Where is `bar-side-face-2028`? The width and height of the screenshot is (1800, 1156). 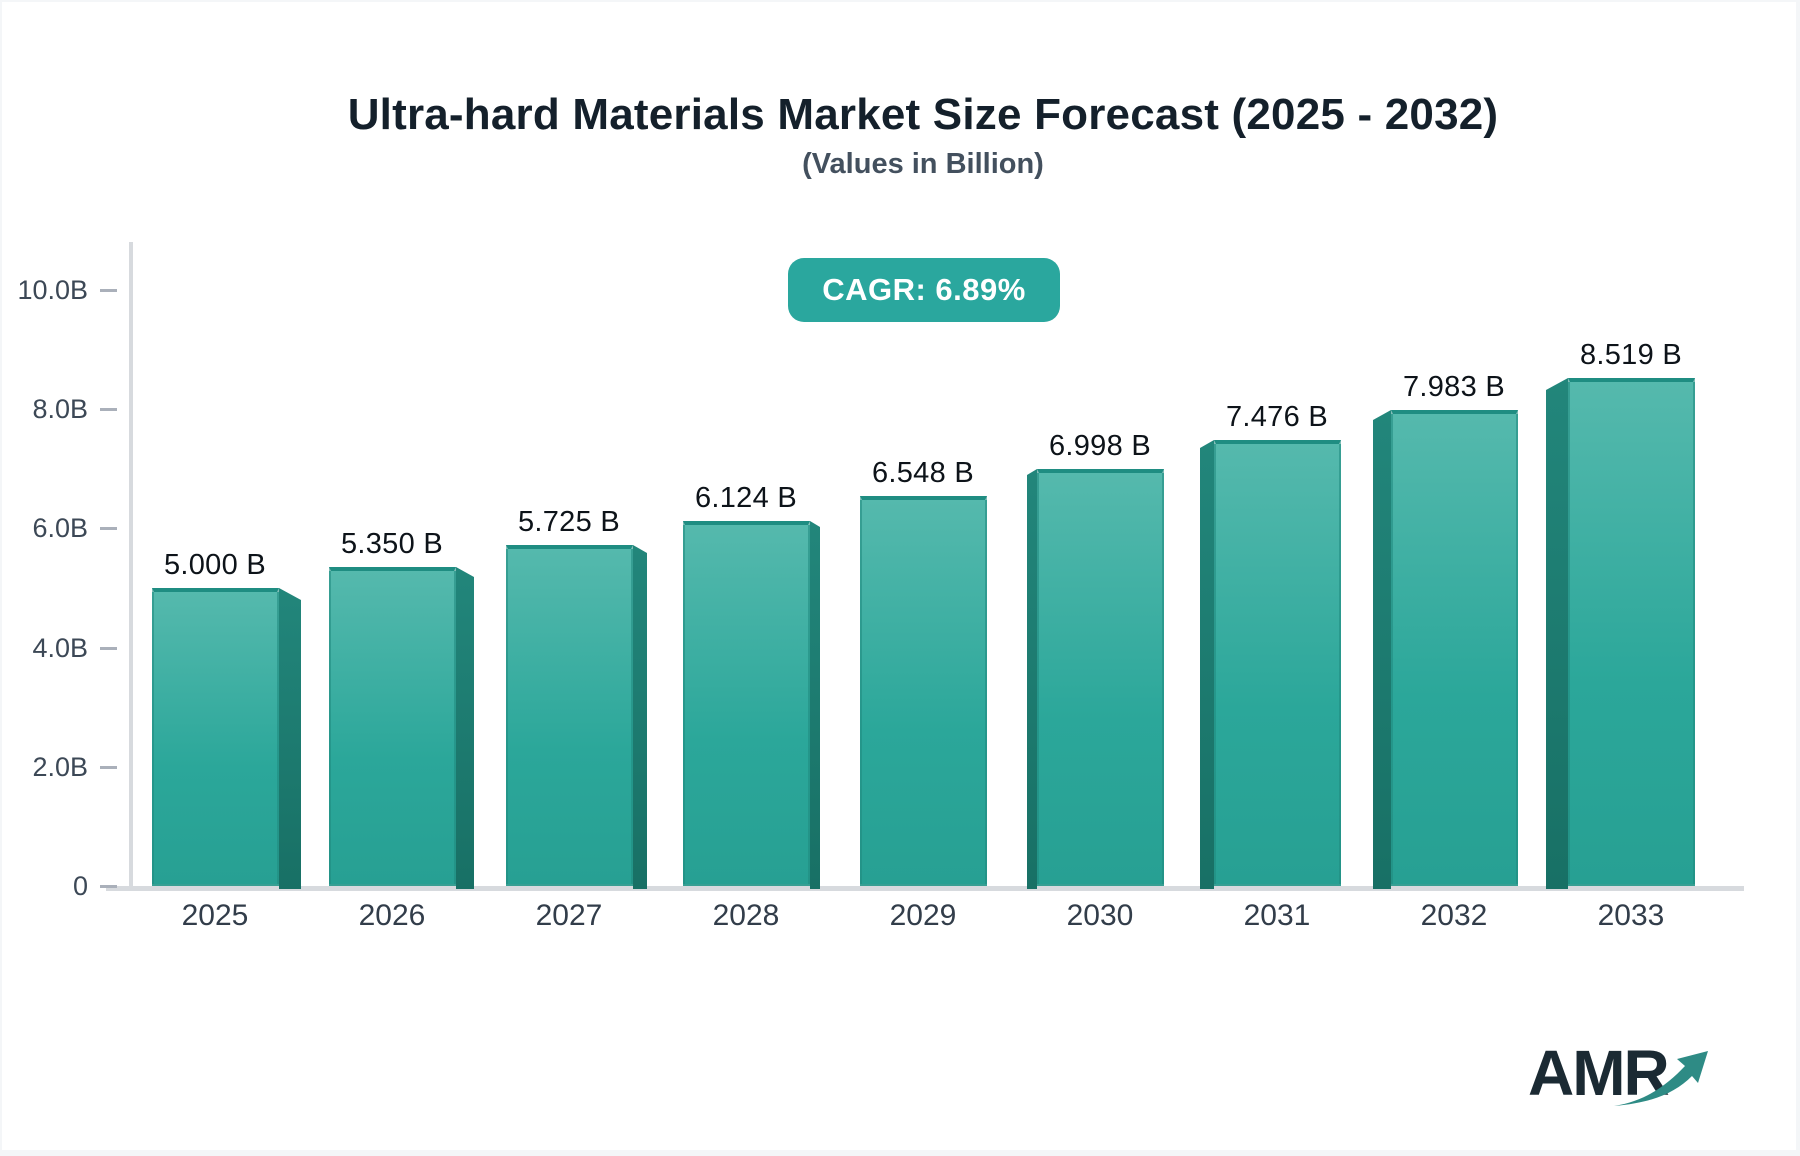 bar-side-face-2028 is located at coordinates (815, 705).